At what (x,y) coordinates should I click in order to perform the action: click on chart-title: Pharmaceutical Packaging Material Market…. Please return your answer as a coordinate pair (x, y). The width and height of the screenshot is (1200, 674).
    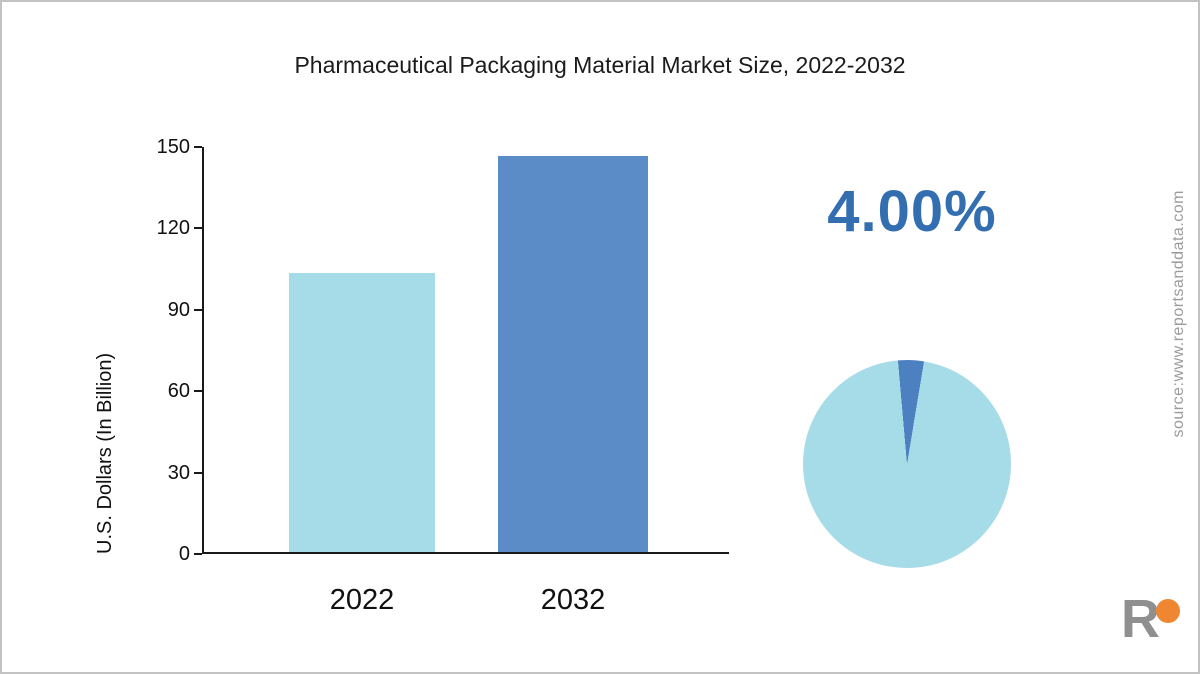
    Looking at the image, I should click on (600, 65).